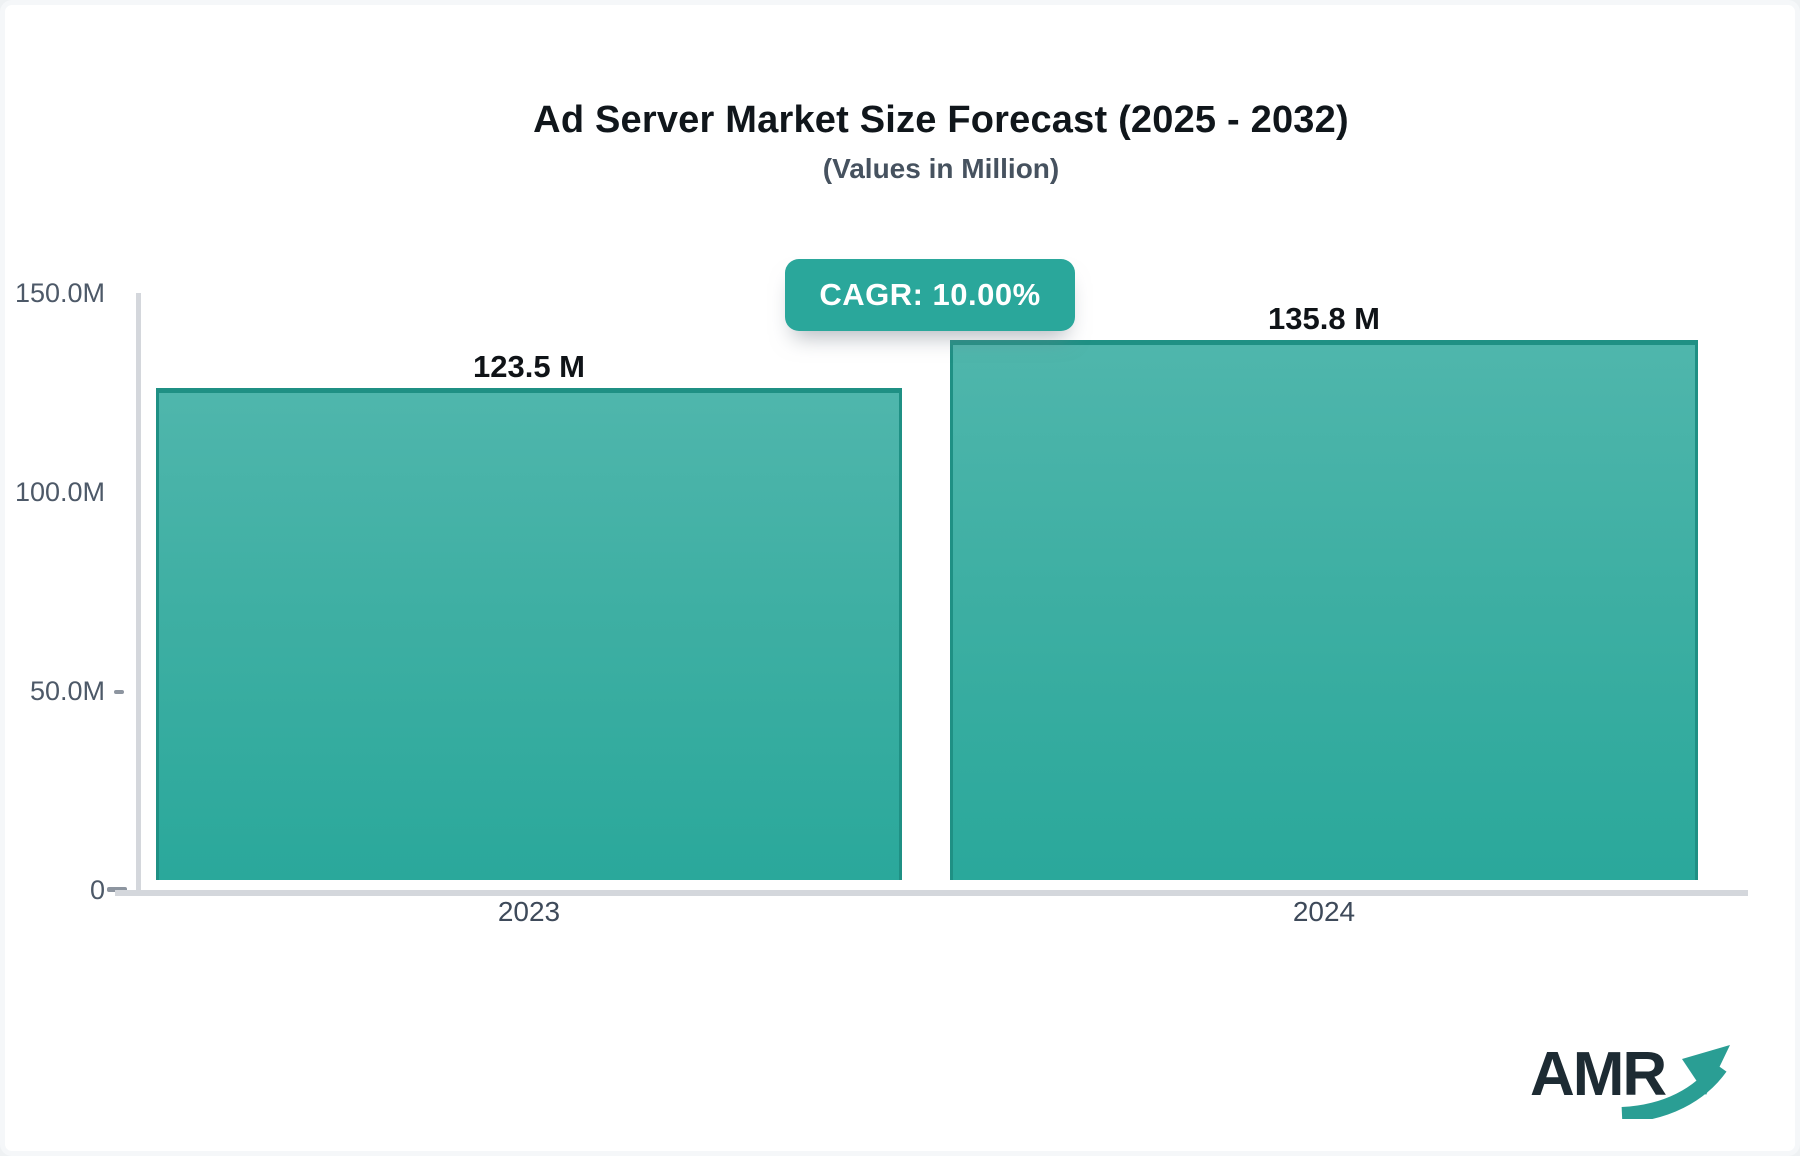 Image resolution: width=1800 pixels, height=1156 pixels. I want to click on x-axis-baseline, so click(931, 893).